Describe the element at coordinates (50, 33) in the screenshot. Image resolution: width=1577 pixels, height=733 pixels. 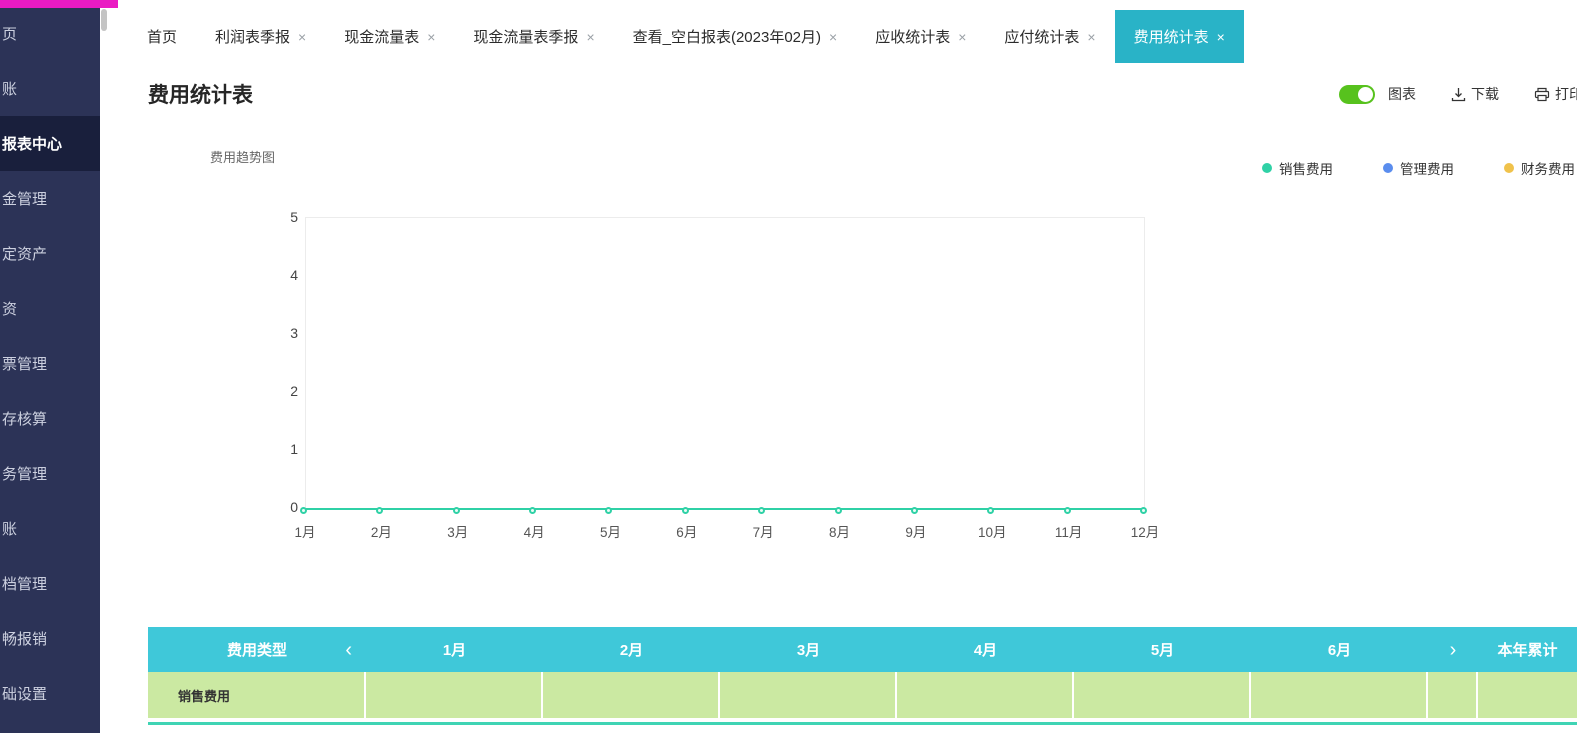
I see `sidebar-item-home: 页` at that location.